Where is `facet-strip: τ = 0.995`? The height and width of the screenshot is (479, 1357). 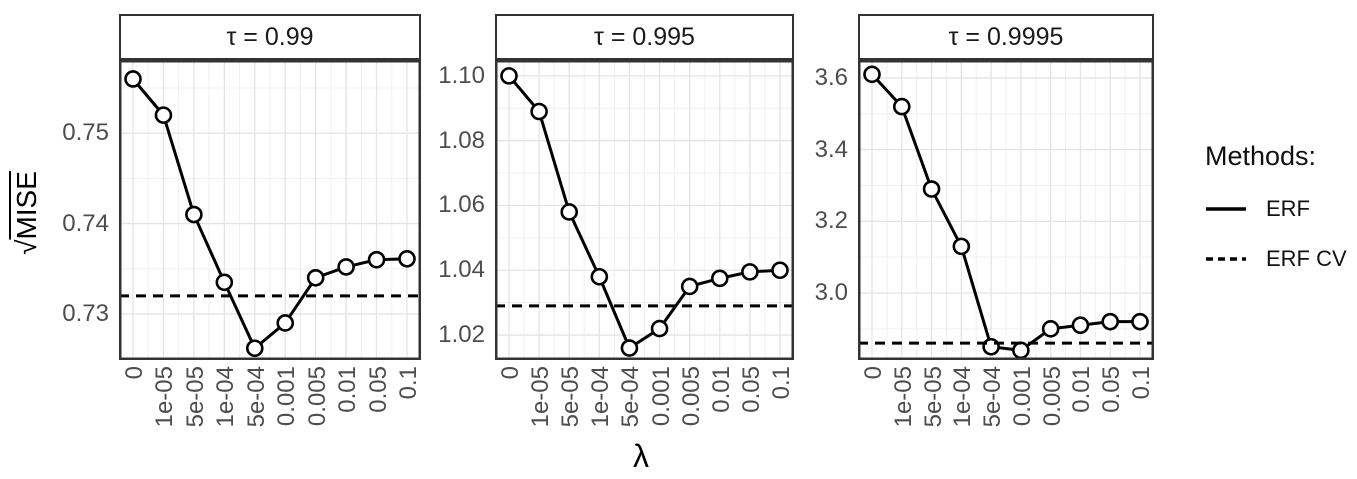 facet-strip: τ = 0.995 is located at coordinates (644, 37).